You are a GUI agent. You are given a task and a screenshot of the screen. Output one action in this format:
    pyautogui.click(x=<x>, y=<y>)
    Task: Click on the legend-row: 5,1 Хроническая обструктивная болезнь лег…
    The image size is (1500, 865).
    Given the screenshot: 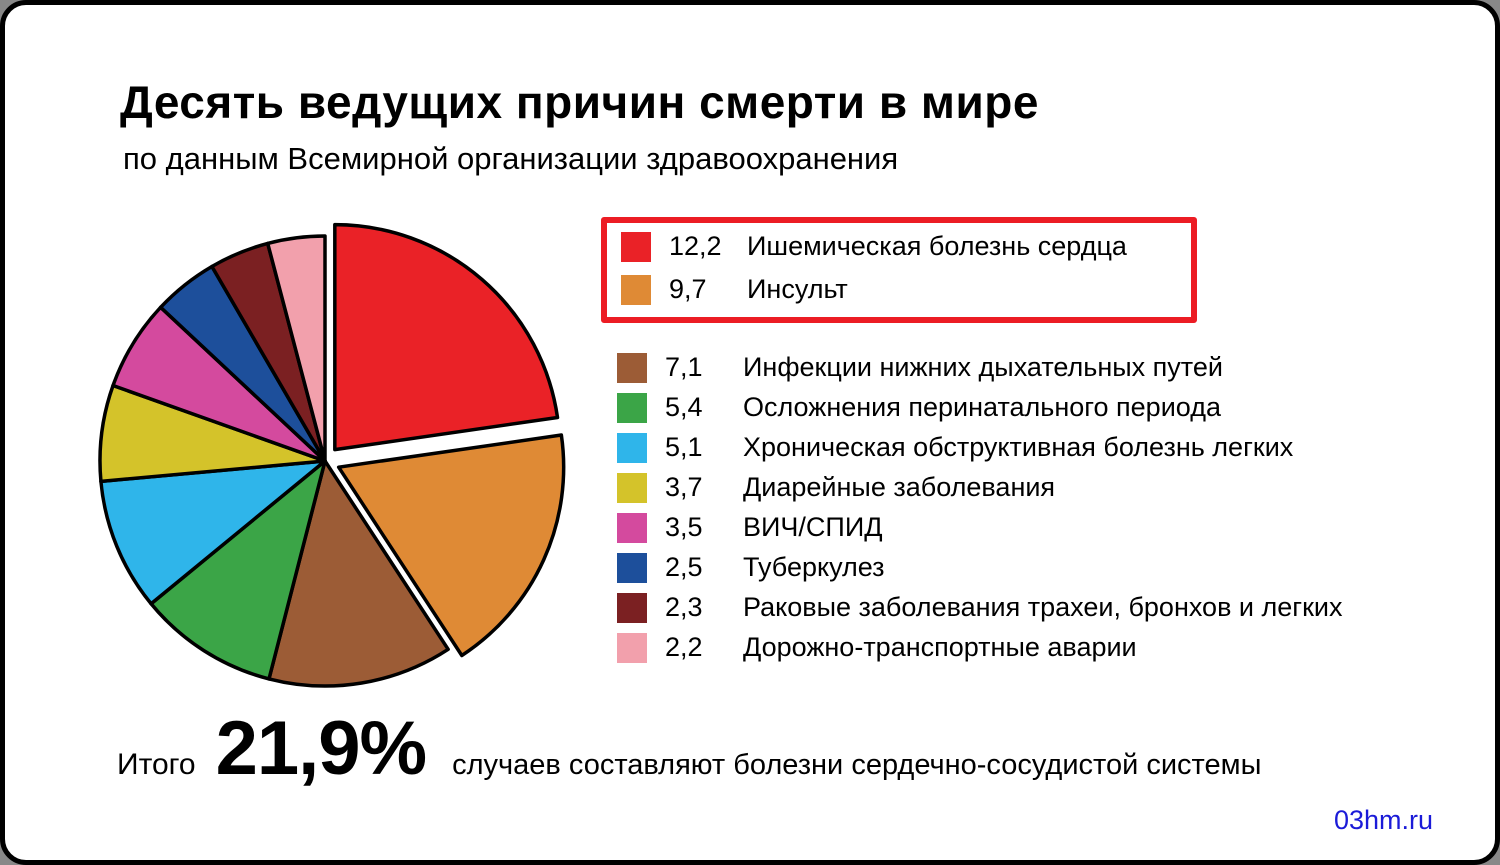 What is the action you would take?
    pyautogui.click(x=1027, y=447)
    